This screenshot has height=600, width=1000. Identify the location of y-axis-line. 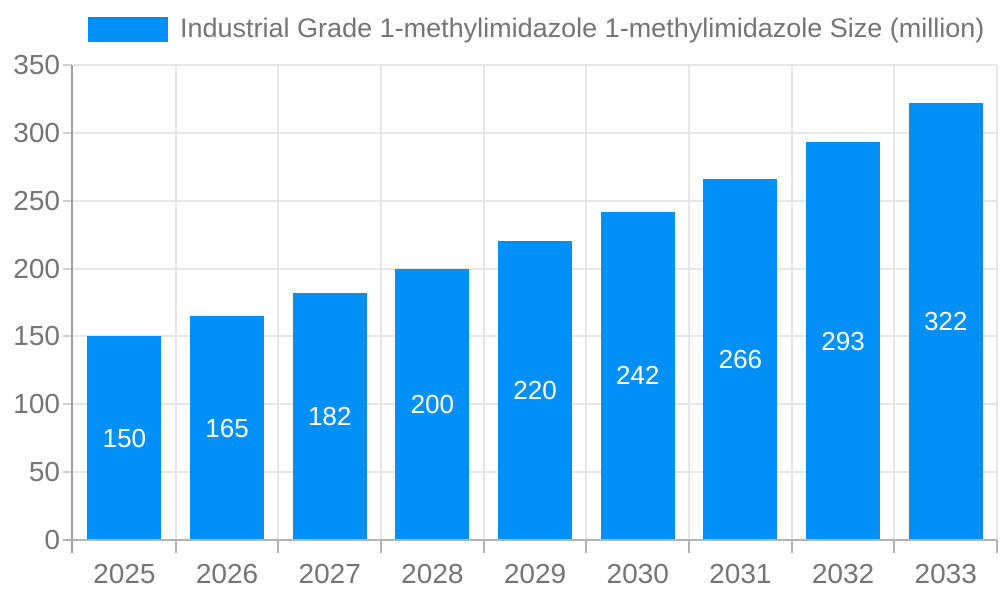
(72, 309).